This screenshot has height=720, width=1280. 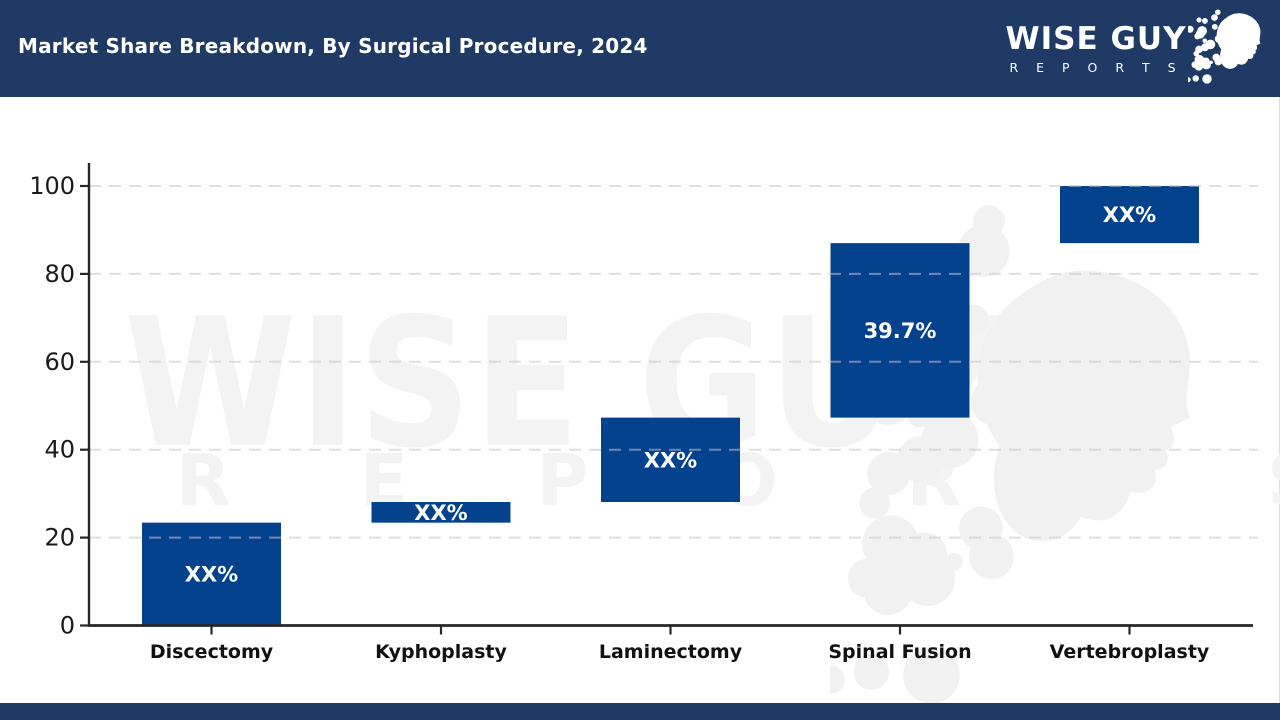 I want to click on logo-head-profile-icon, so click(x=1224, y=46).